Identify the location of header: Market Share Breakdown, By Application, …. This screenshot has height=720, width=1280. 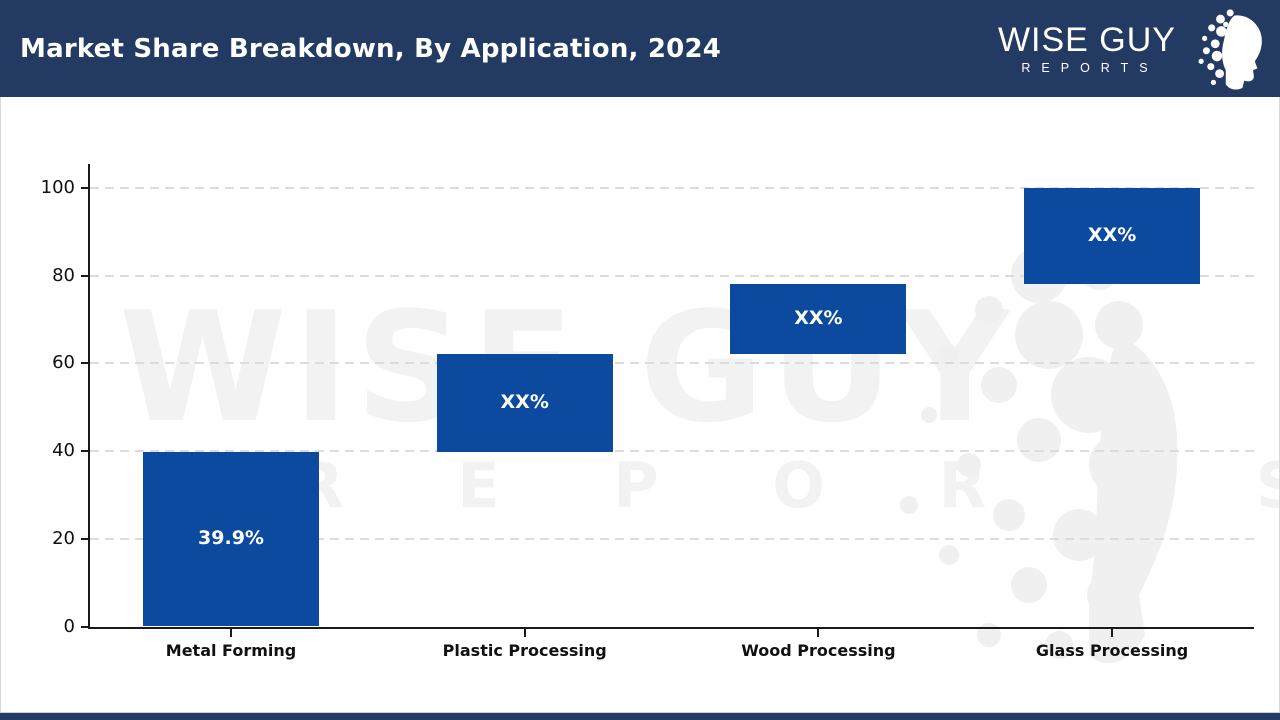
(640, 48).